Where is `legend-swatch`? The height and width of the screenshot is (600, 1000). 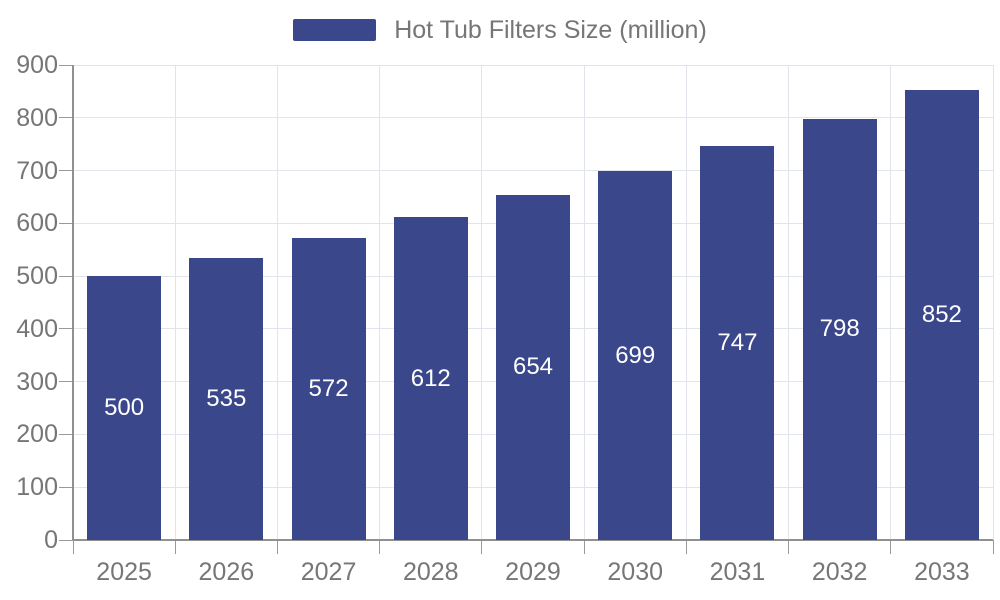 legend-swatch is located at coordinates (335, 30).